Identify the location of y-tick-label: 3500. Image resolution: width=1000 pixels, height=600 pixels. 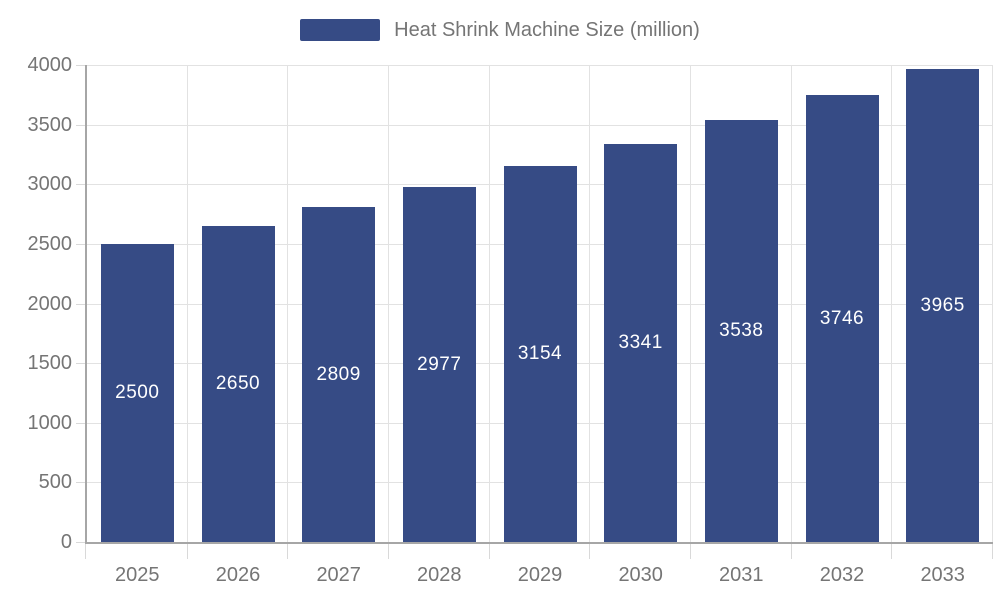
(50, 124).